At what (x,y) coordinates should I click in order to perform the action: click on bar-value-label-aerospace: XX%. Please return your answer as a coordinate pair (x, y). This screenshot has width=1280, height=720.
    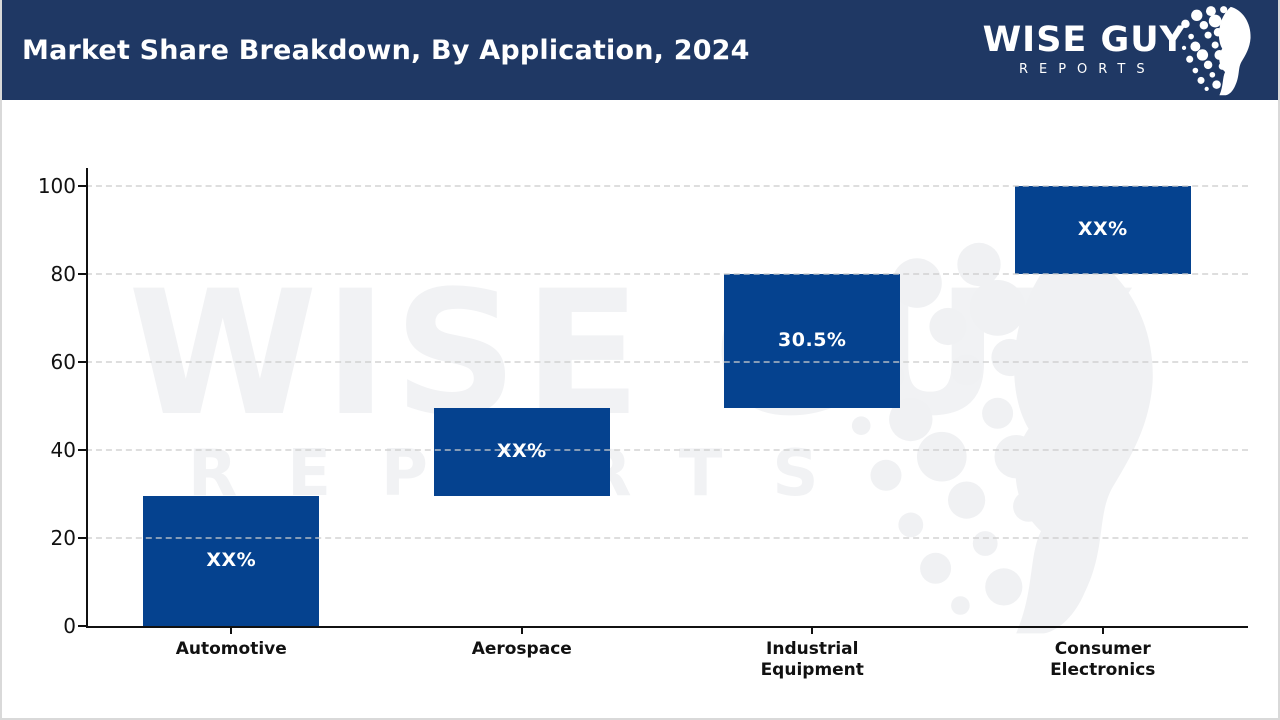
    Looking at the image, I should click on (521, 451).